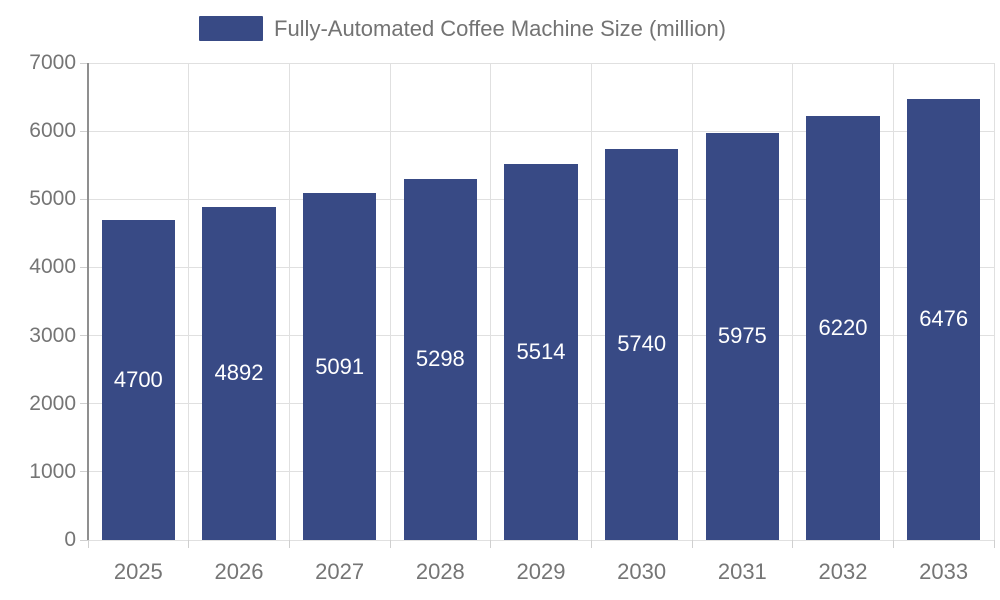 This screenshot has width=1000, height=600. What do you see at coordinates (944, 571) in the screenshot?
I see `x-axis-tick-label: 2033` at bounding box center [944, 571].